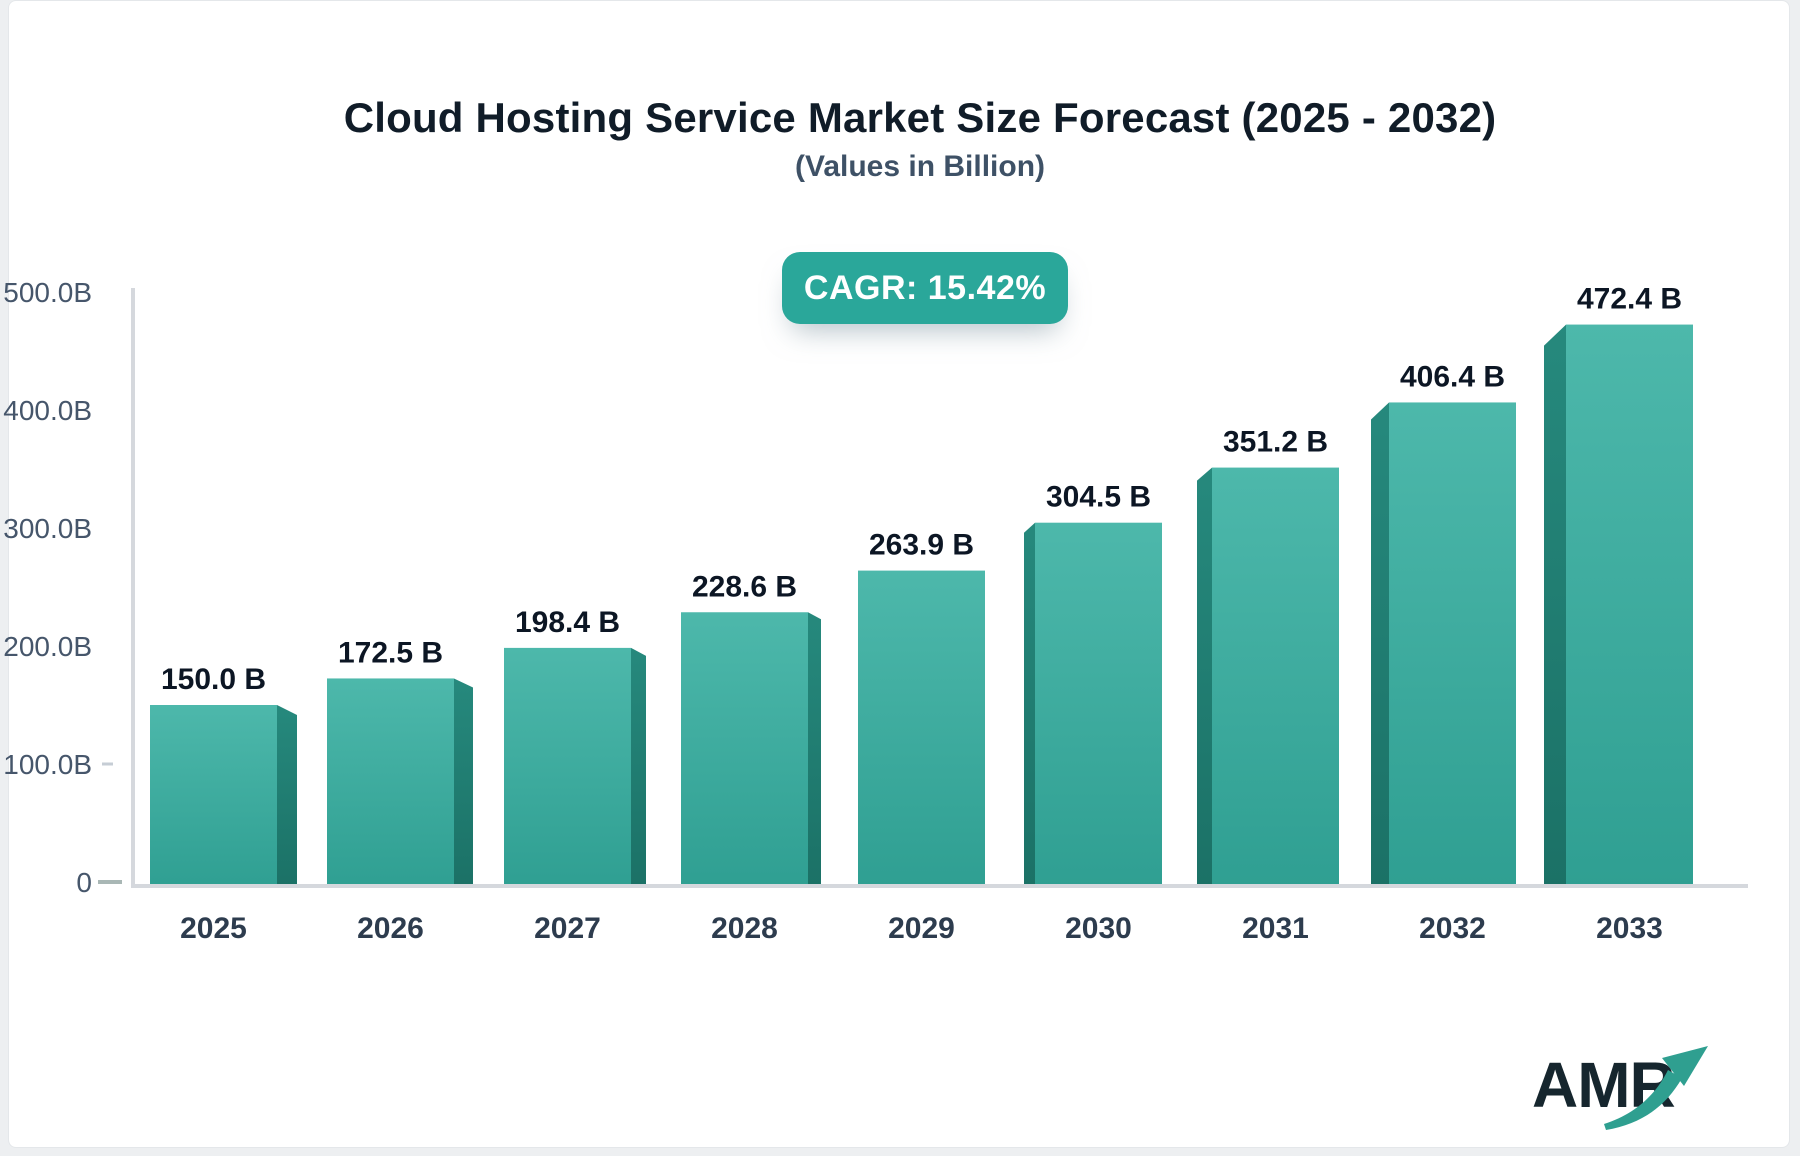 Image resolution: width=1800 pixels, height=1156 pixels. Describe the element at coordinates (133, 588) in the screenshot. I see `y-axis-line` at that location.